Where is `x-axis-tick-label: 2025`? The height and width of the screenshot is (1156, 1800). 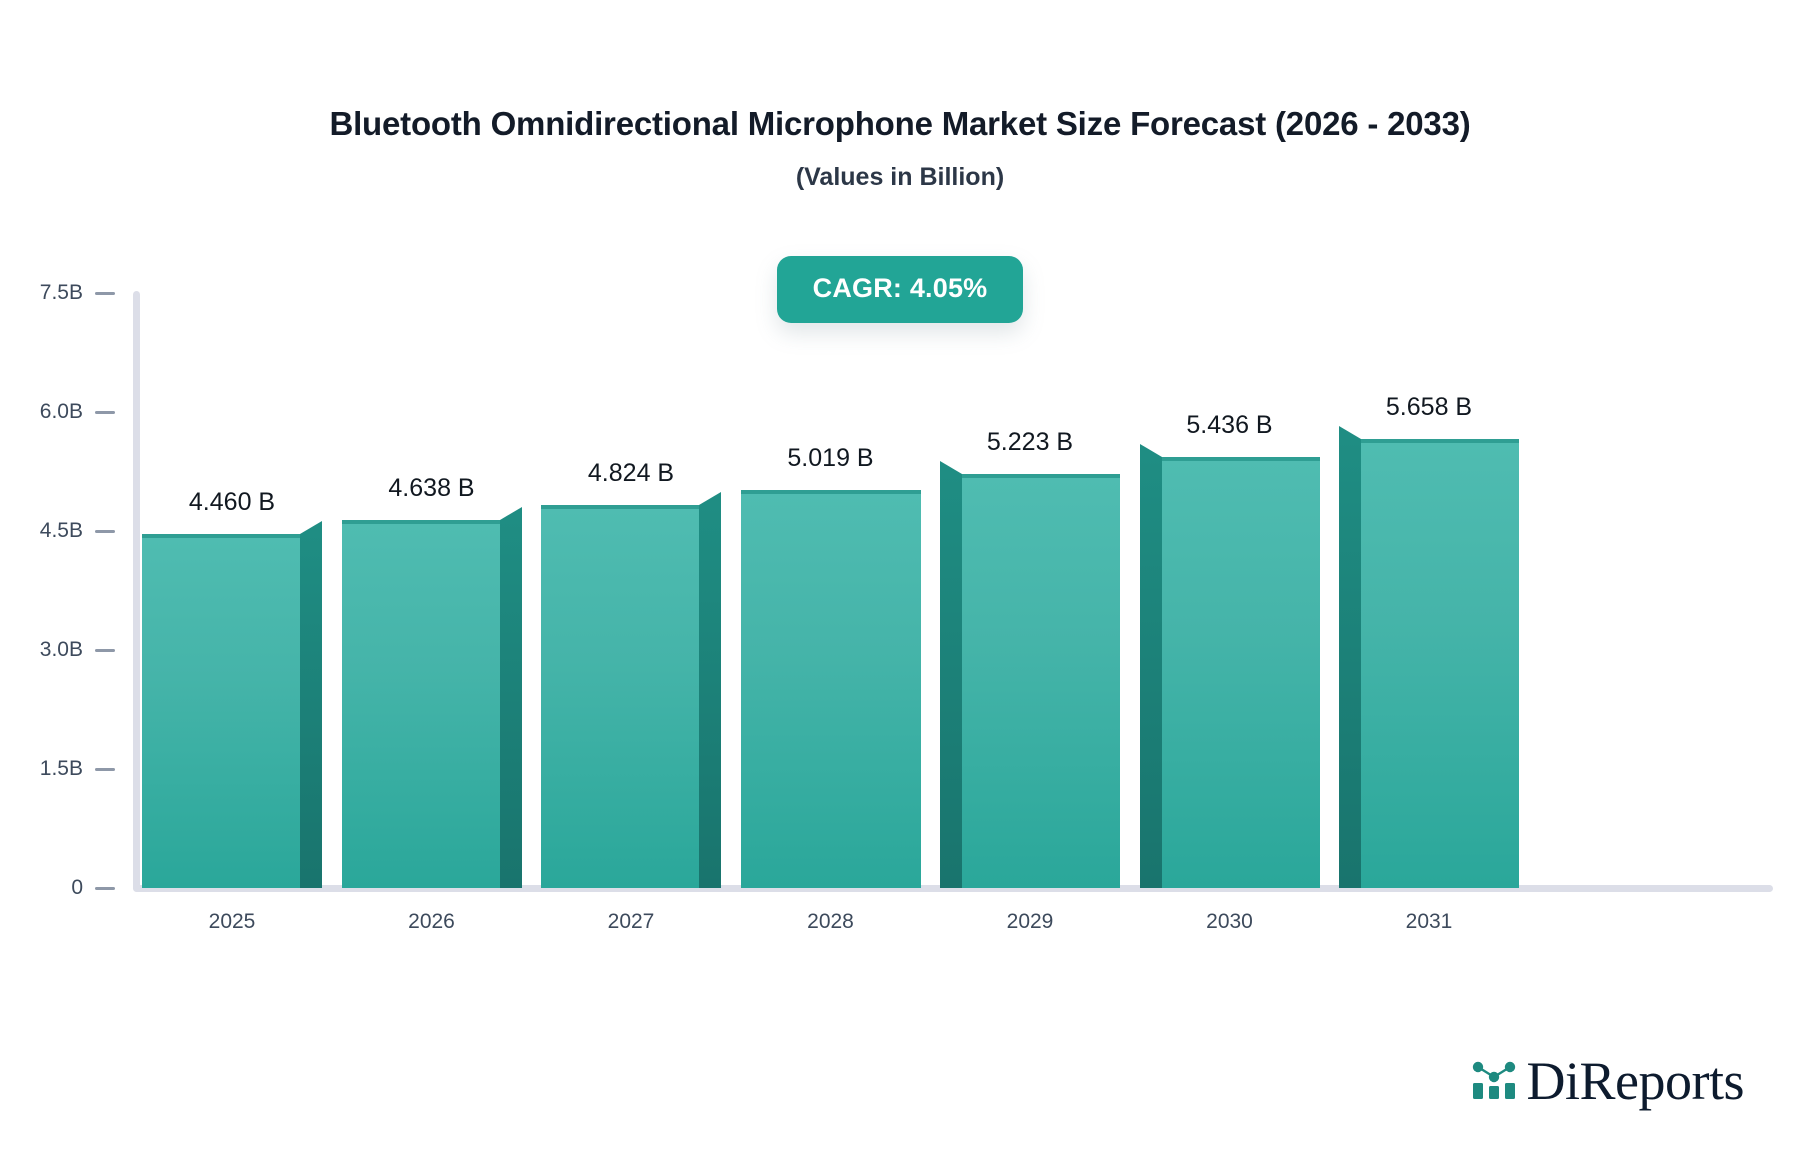 x-axis-tick-label: 2025 is located at coordinates (232, 921).